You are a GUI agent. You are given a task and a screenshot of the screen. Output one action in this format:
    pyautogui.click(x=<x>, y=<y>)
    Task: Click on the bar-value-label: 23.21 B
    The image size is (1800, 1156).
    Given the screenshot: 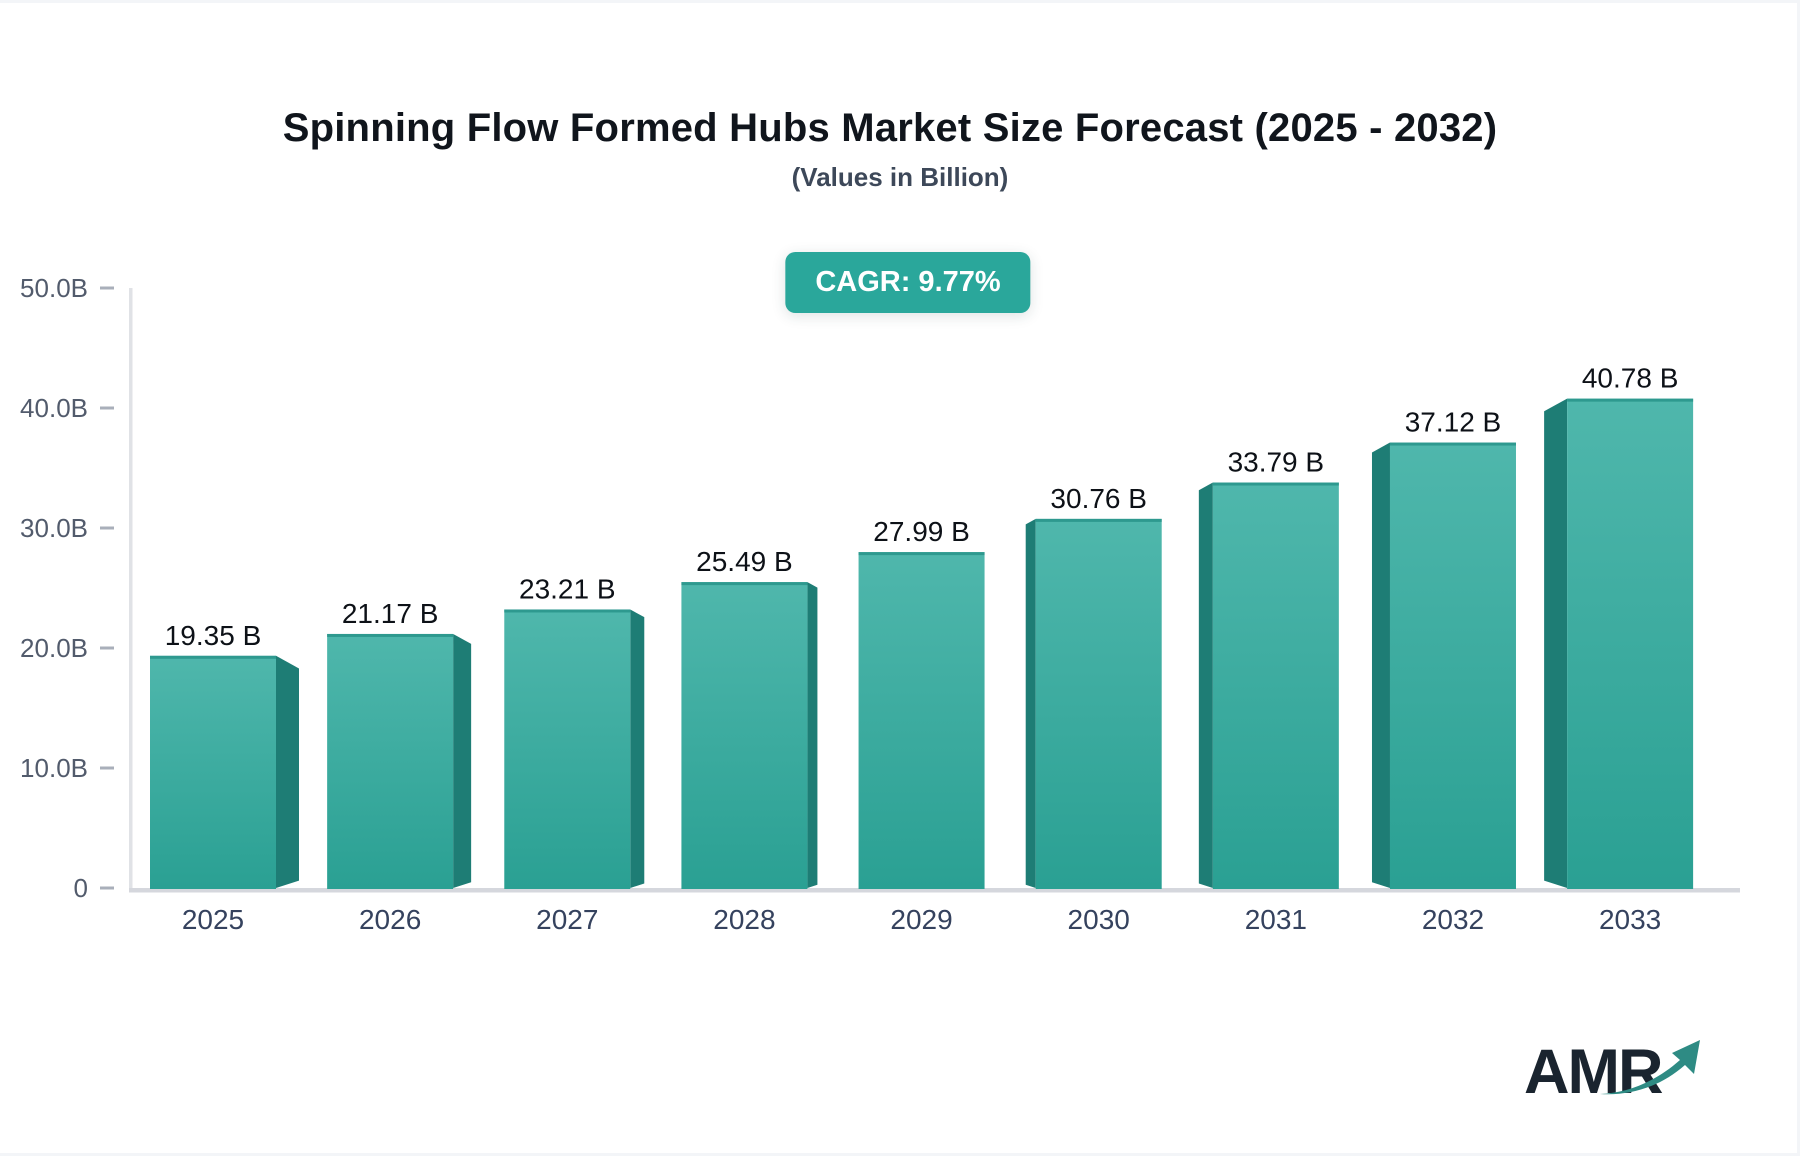 What is the action you would take?
    pyautogui.click(x=567, y=588)
    